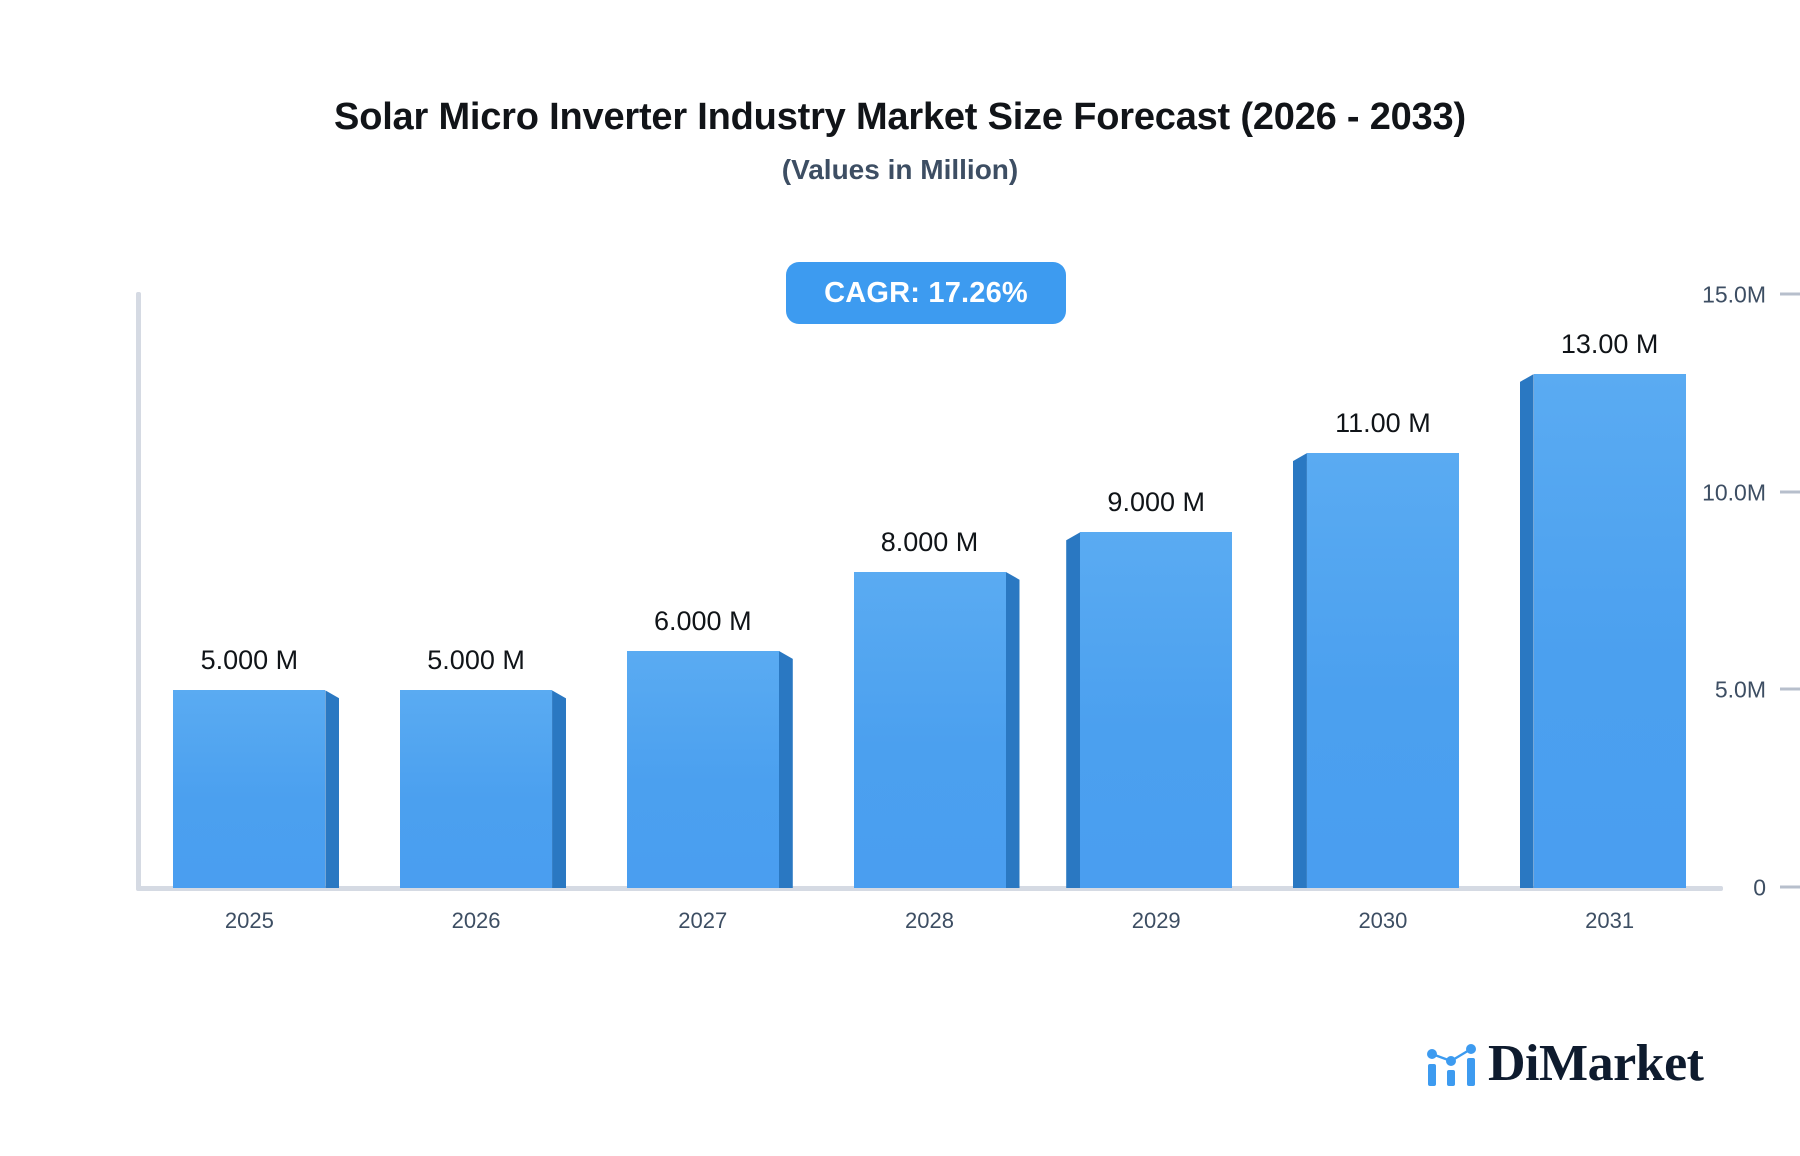 The height and width of the screenshot is (1156, 1800). Describe the element at coordinates (1759, 887) in the screenshot. I see `y-axis-tick-label: 0` at that location.